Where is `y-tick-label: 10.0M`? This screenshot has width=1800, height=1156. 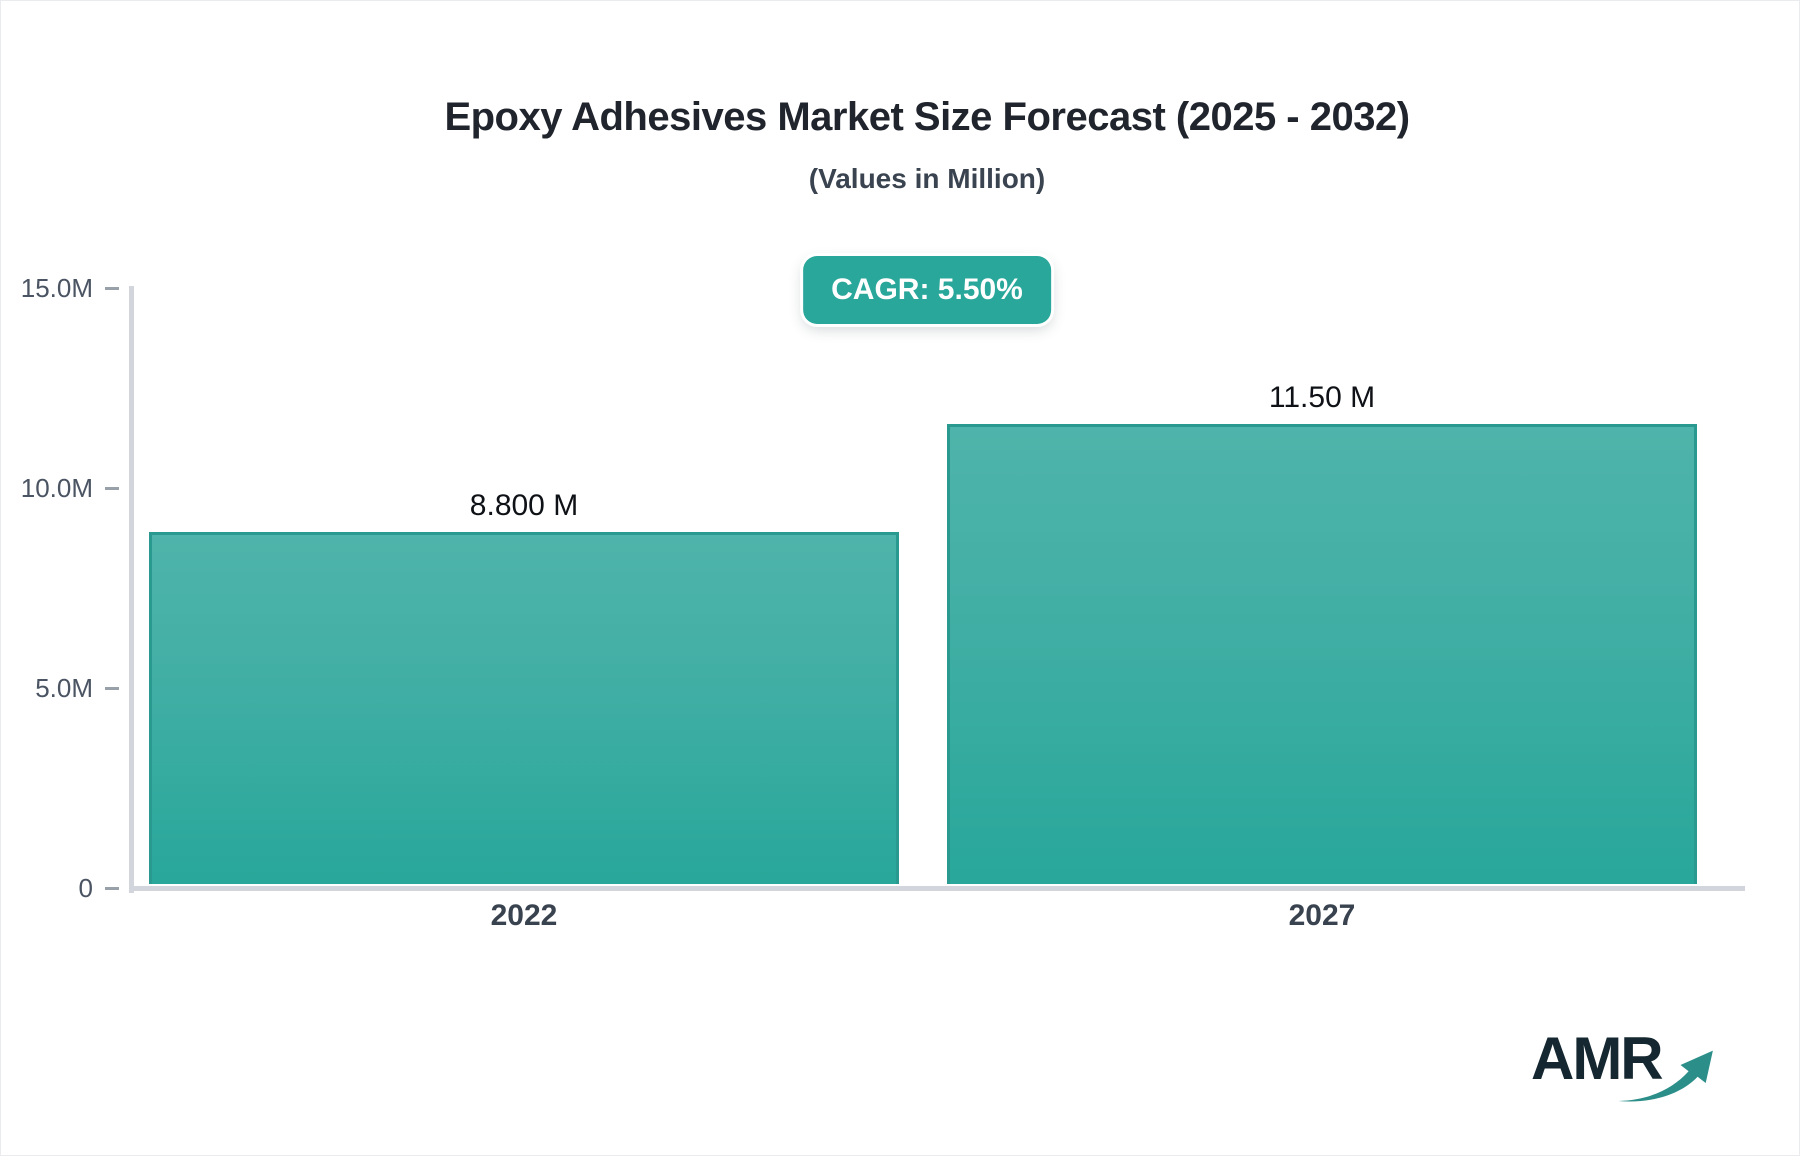 y-tick-label: 10.0M is located at coordinates (56, 487).